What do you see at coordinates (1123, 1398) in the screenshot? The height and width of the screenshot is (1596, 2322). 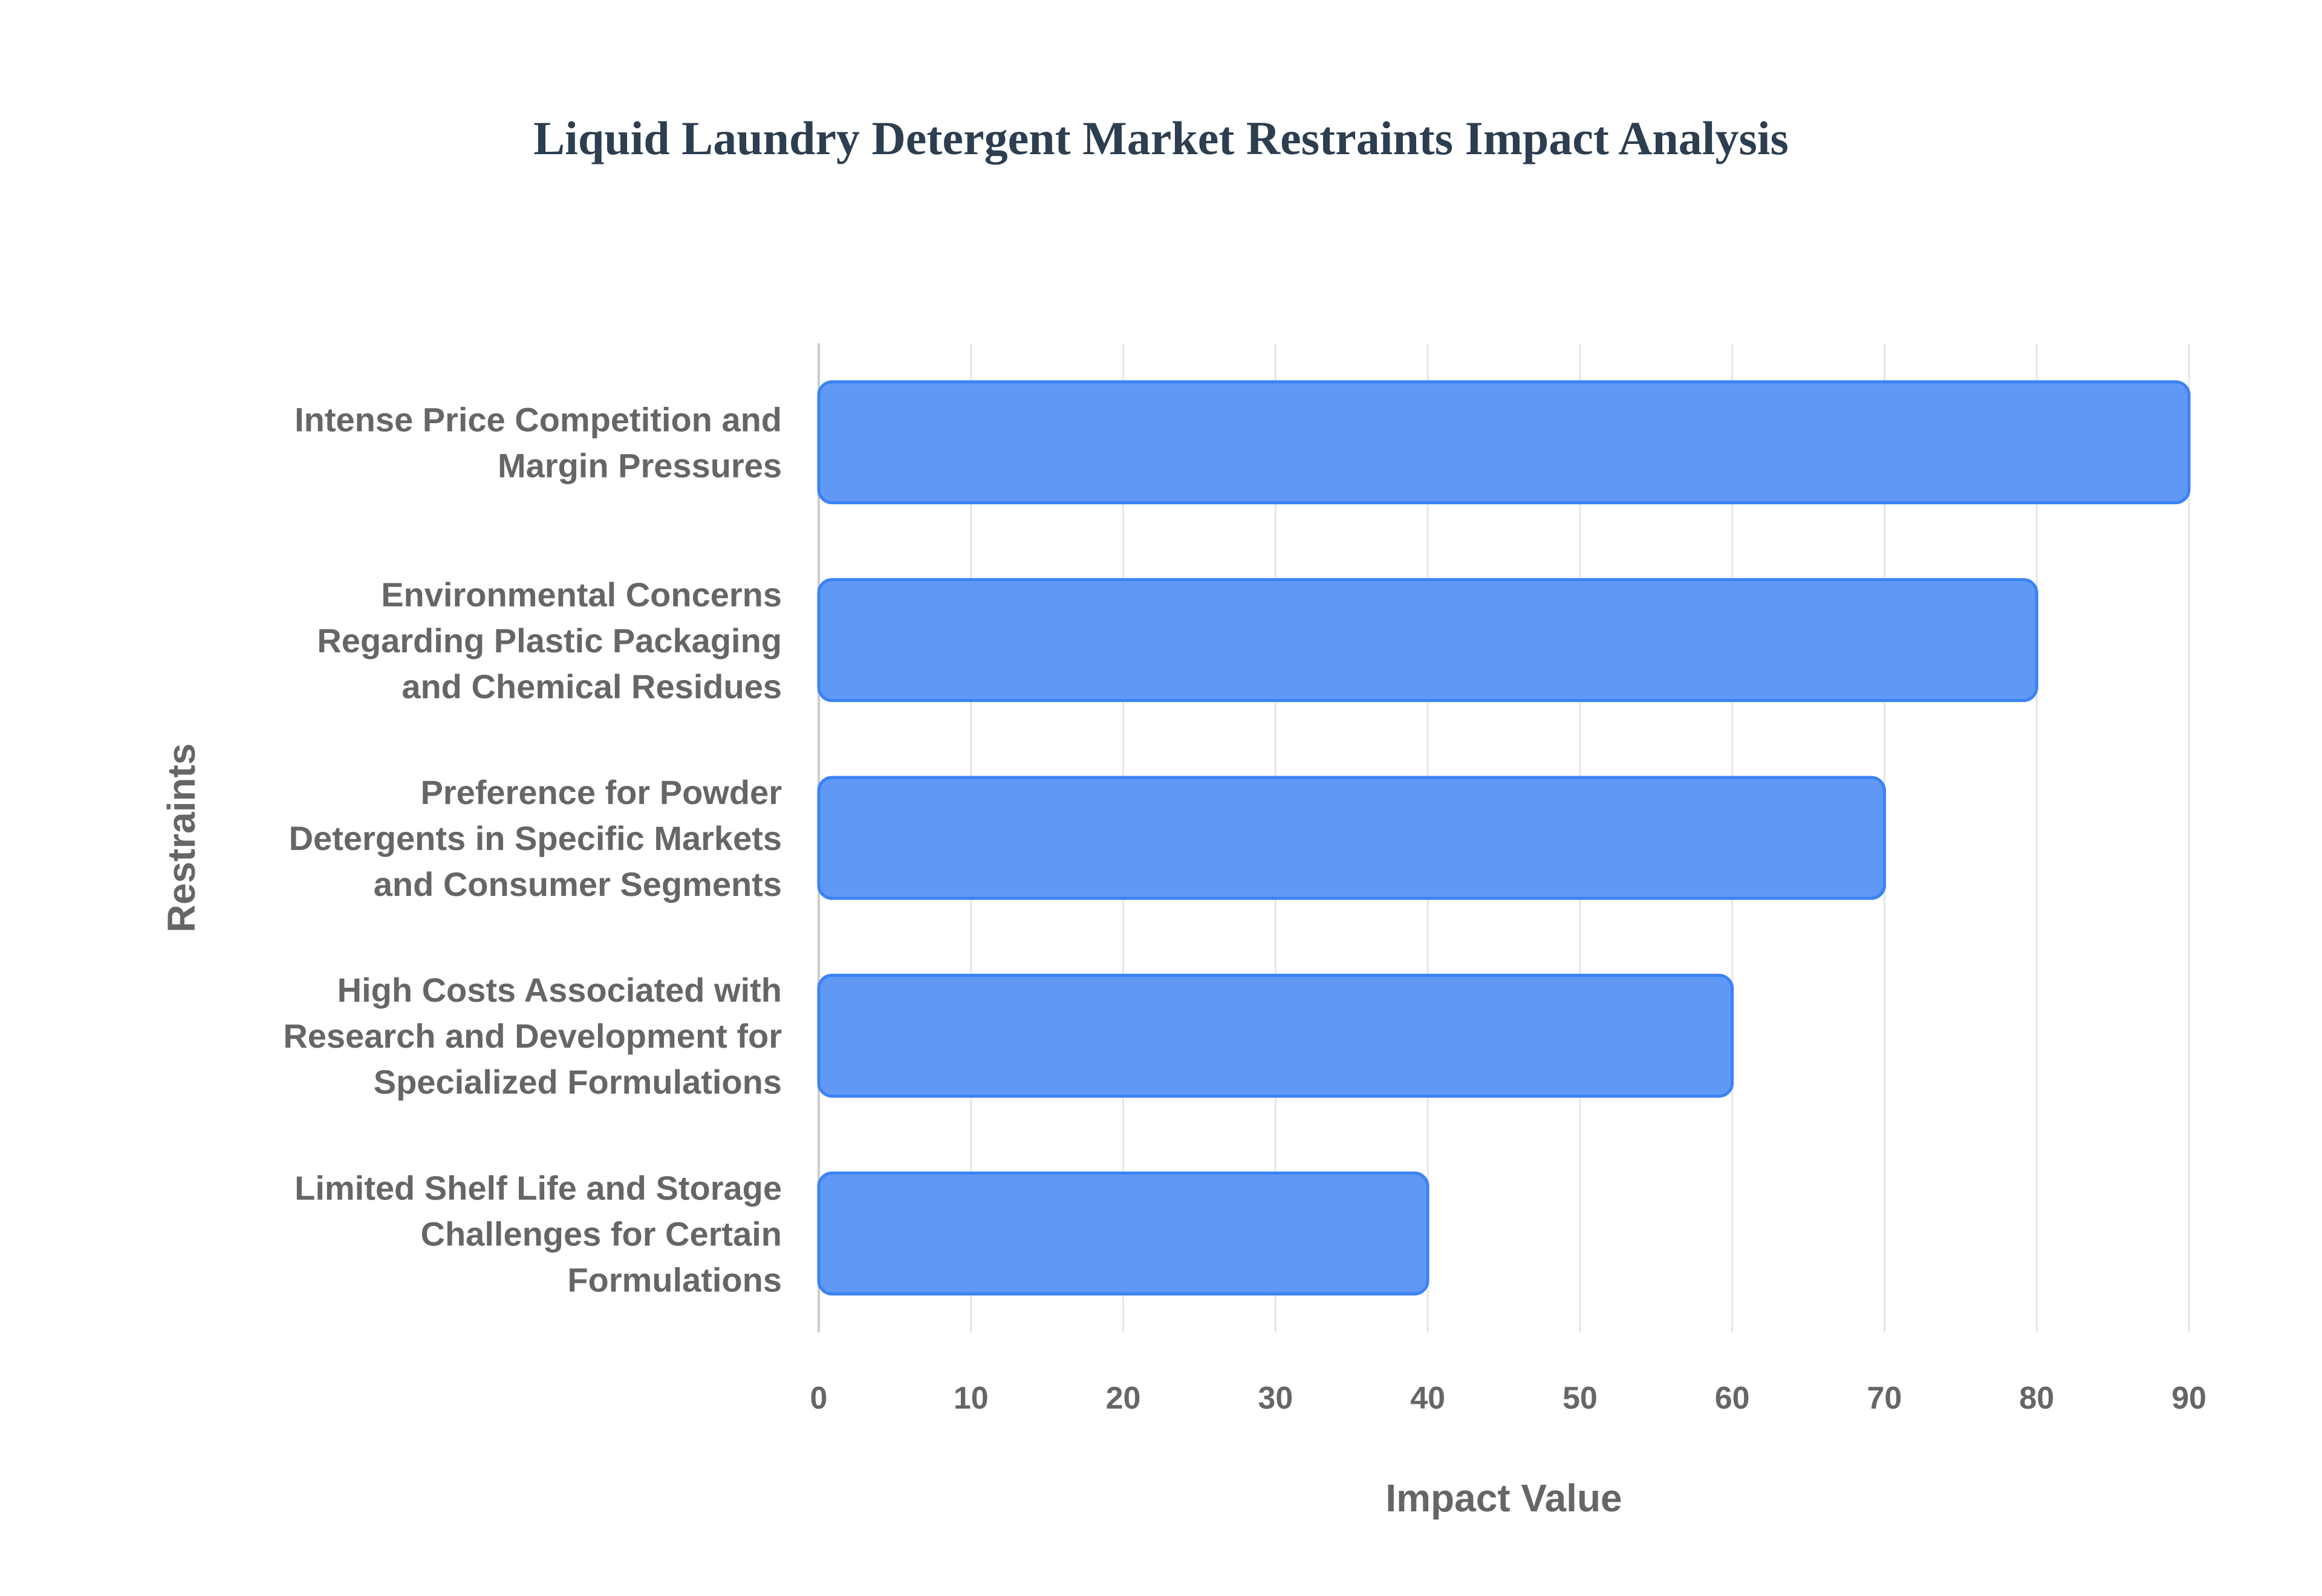 I see `x-tick-label: 20` at bounding box center [1123, 1398].